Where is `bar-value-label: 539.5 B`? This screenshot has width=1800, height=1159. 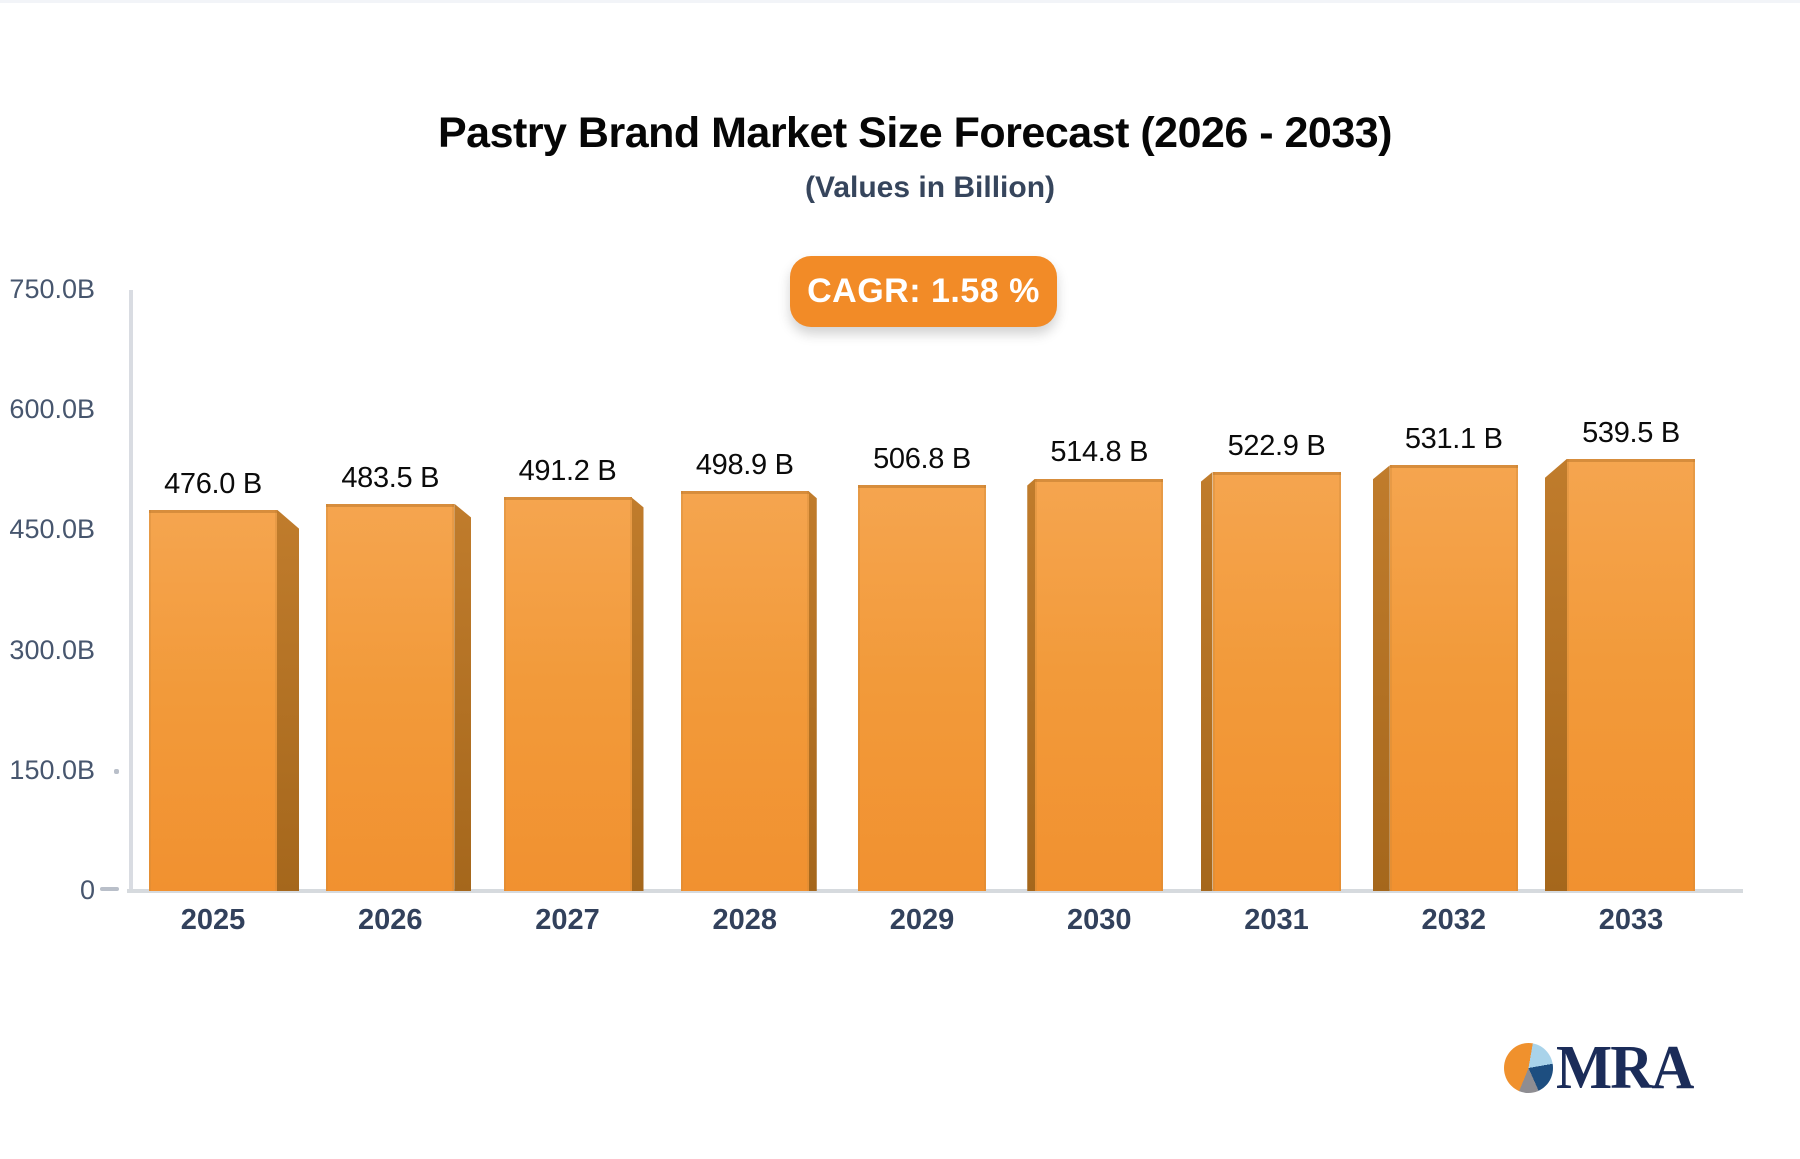 bar-value-label: 539.5 B is located at coordinates (1631, 432).